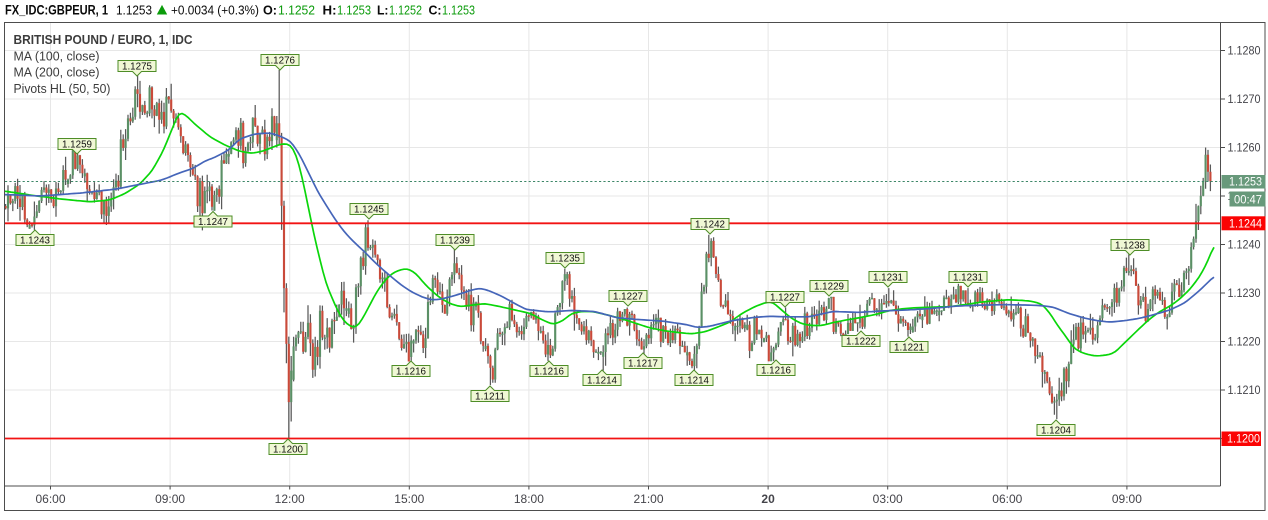  Describe the element at coordinates (35, 240) in the screenshot. I see `svg-text: 1.1243` at that location.